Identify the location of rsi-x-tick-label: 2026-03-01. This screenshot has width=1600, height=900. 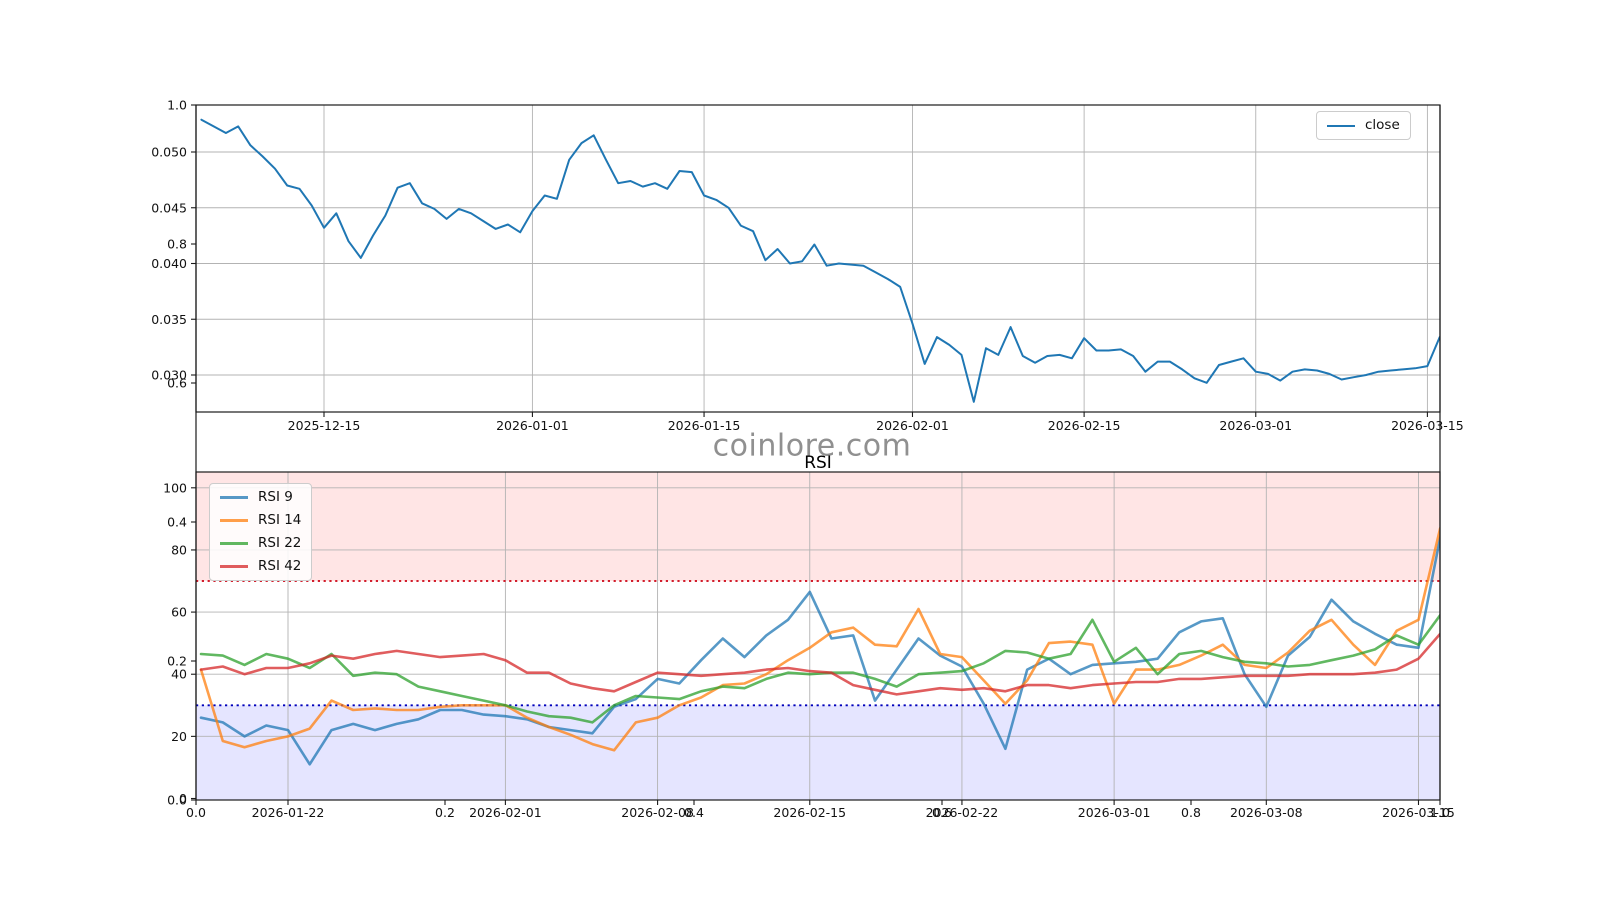
(1114, 812).